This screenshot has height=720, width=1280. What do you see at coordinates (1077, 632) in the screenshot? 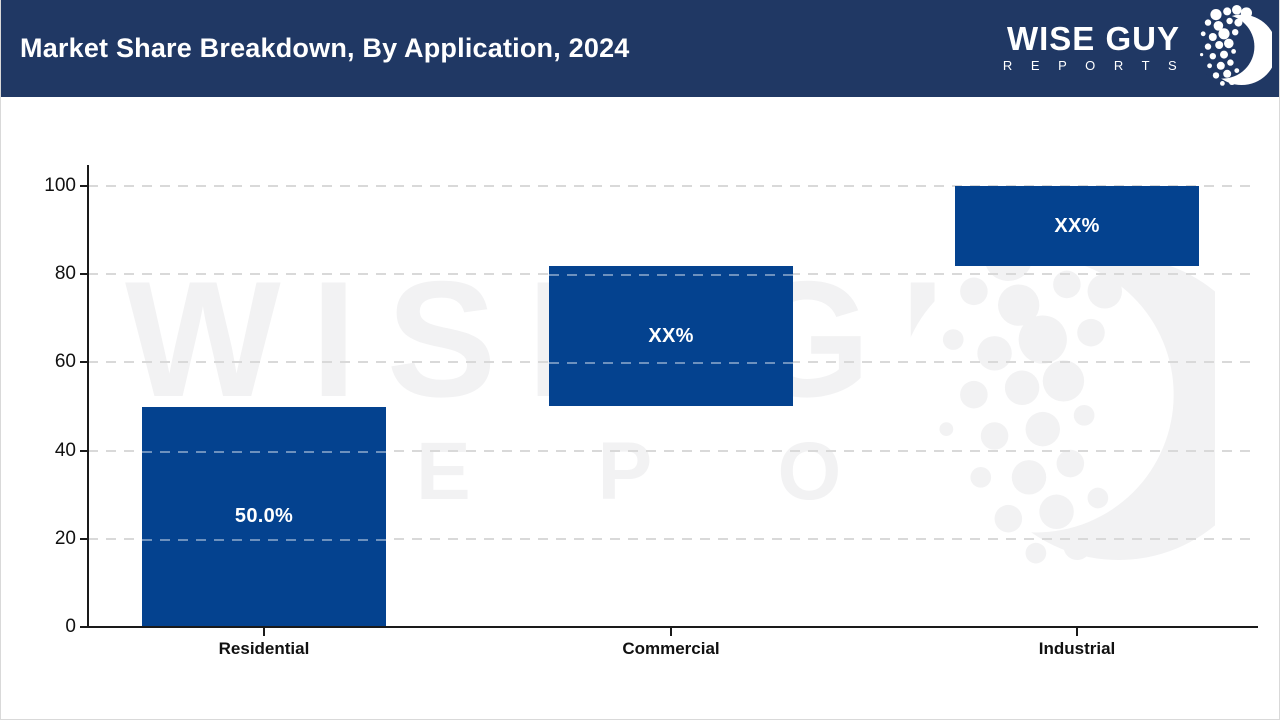
I see `x-axis-tick-industrial` at bounding box center [1077, 632].